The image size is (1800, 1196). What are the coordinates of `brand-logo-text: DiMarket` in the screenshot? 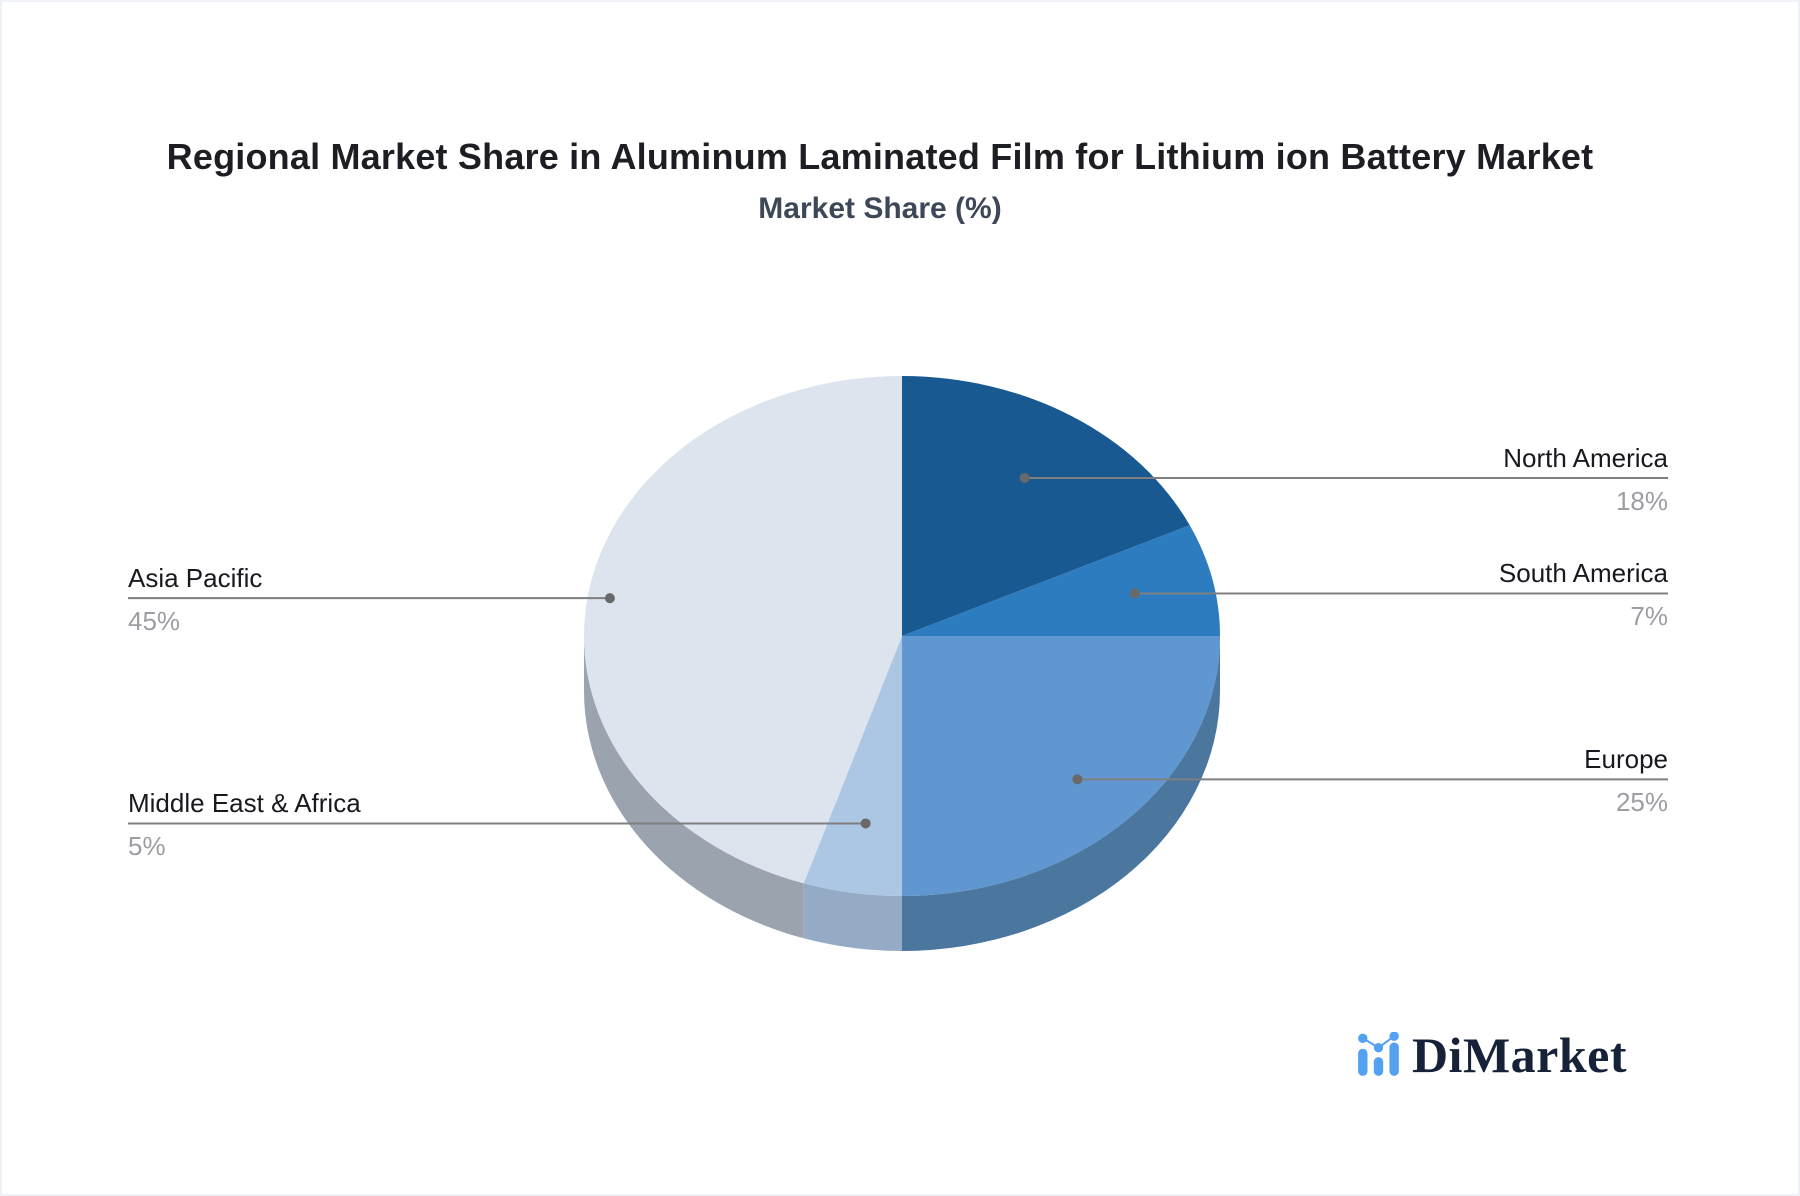 It's located at (1519, 1055).